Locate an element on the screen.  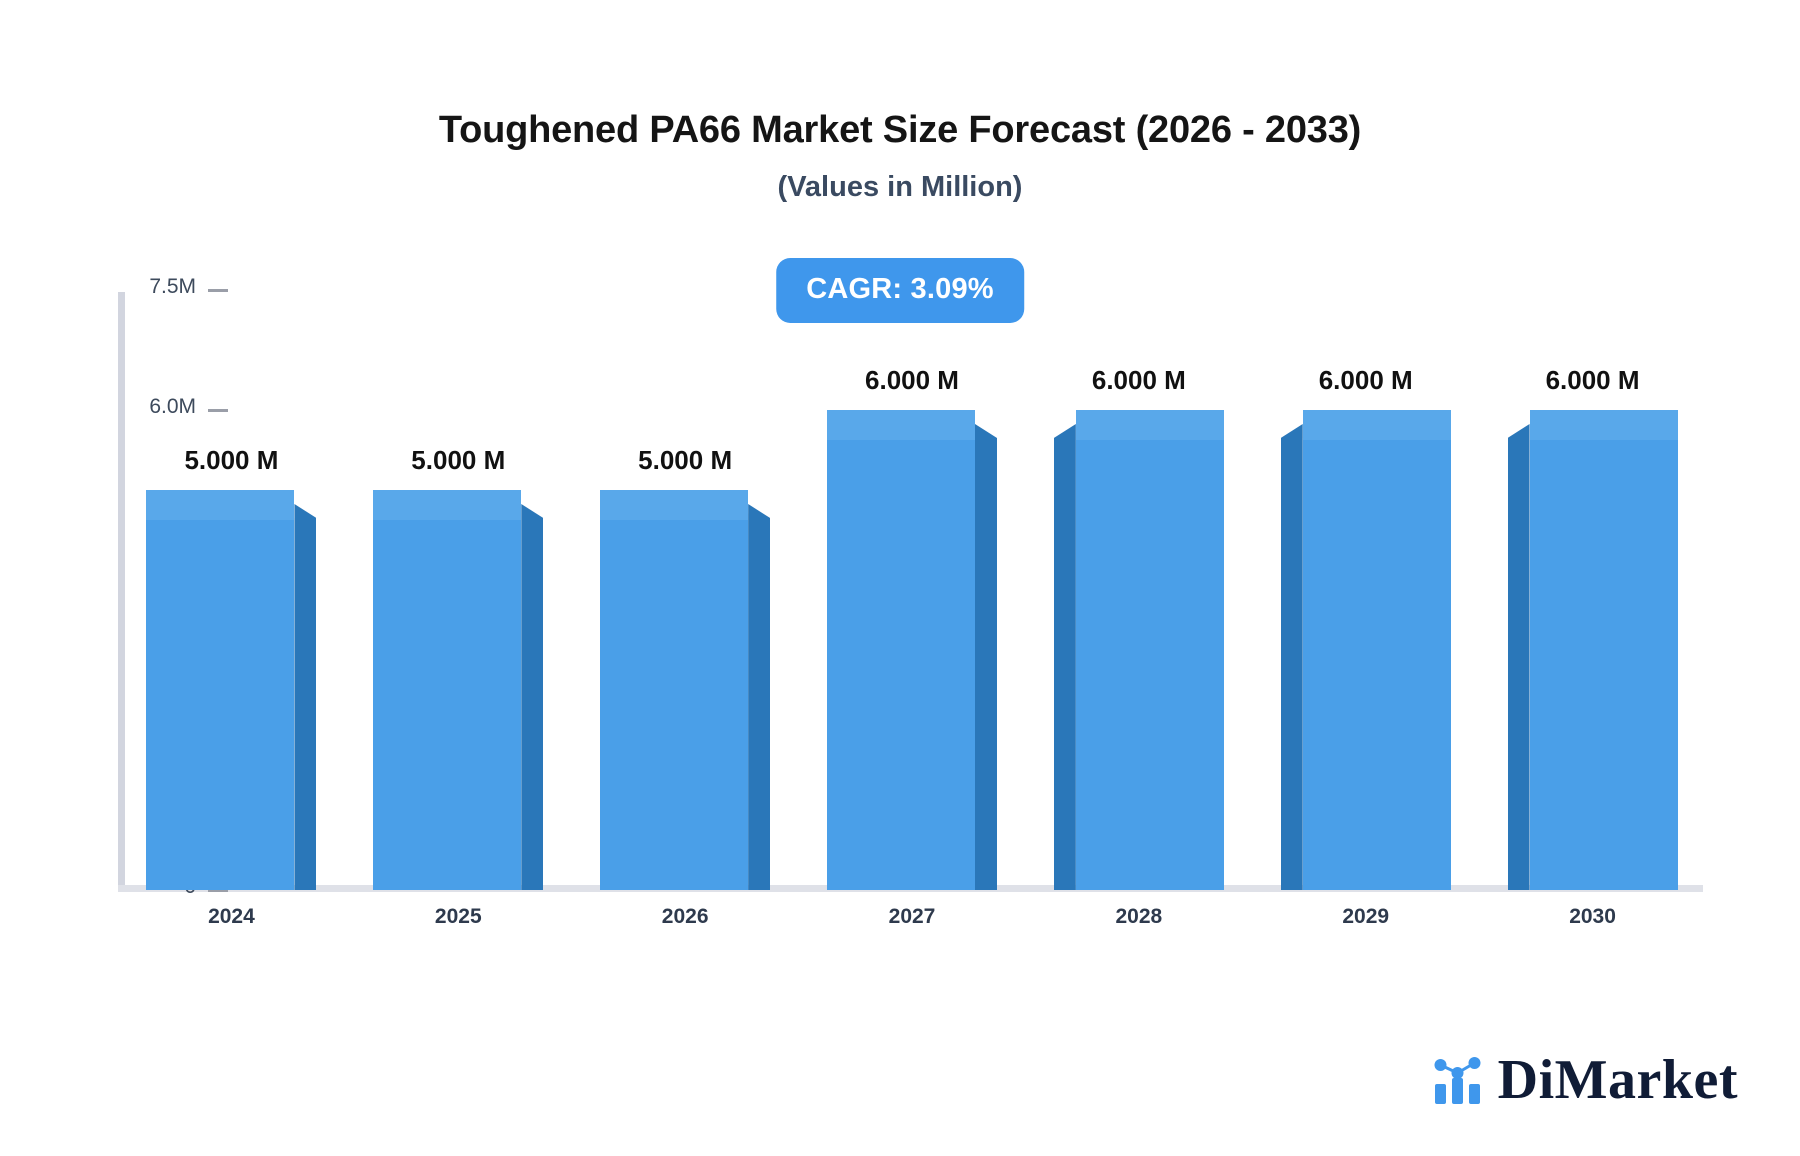
y-axis-tick-label: 6.0M is located at coordinates (172, 406).